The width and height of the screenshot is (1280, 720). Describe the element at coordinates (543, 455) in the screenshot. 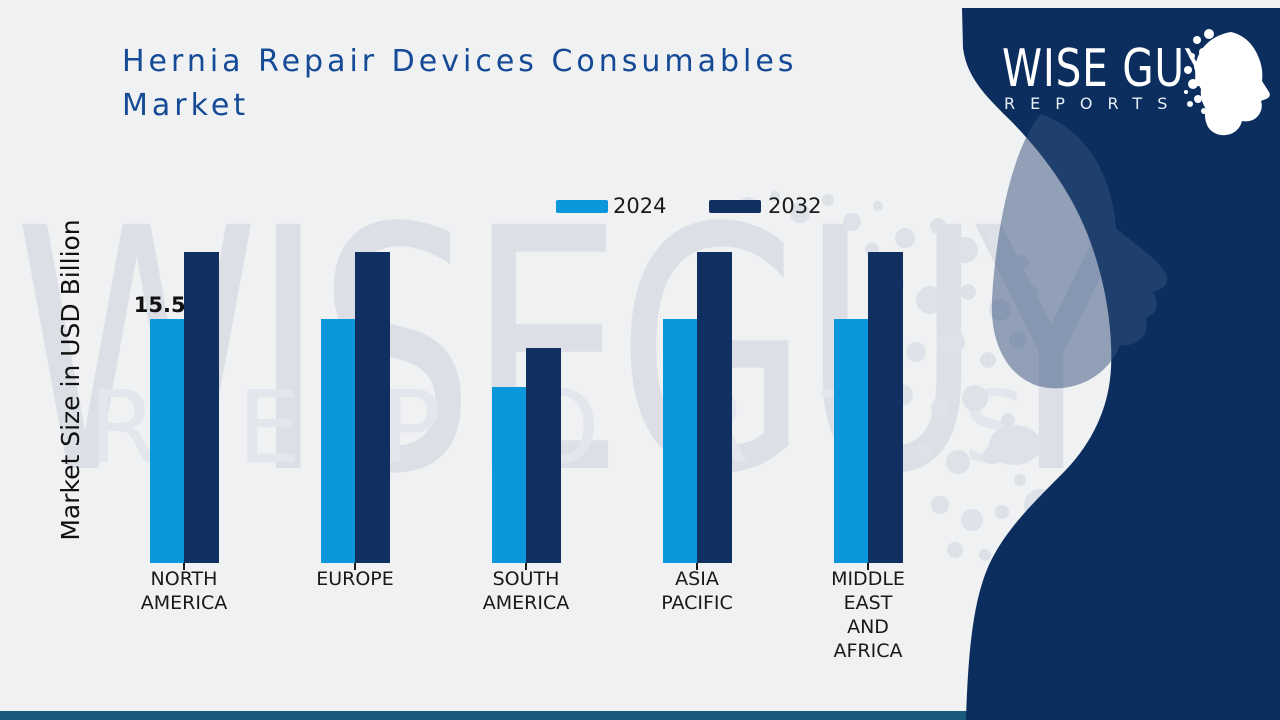

I see `bar-2032-south-america` at that location.